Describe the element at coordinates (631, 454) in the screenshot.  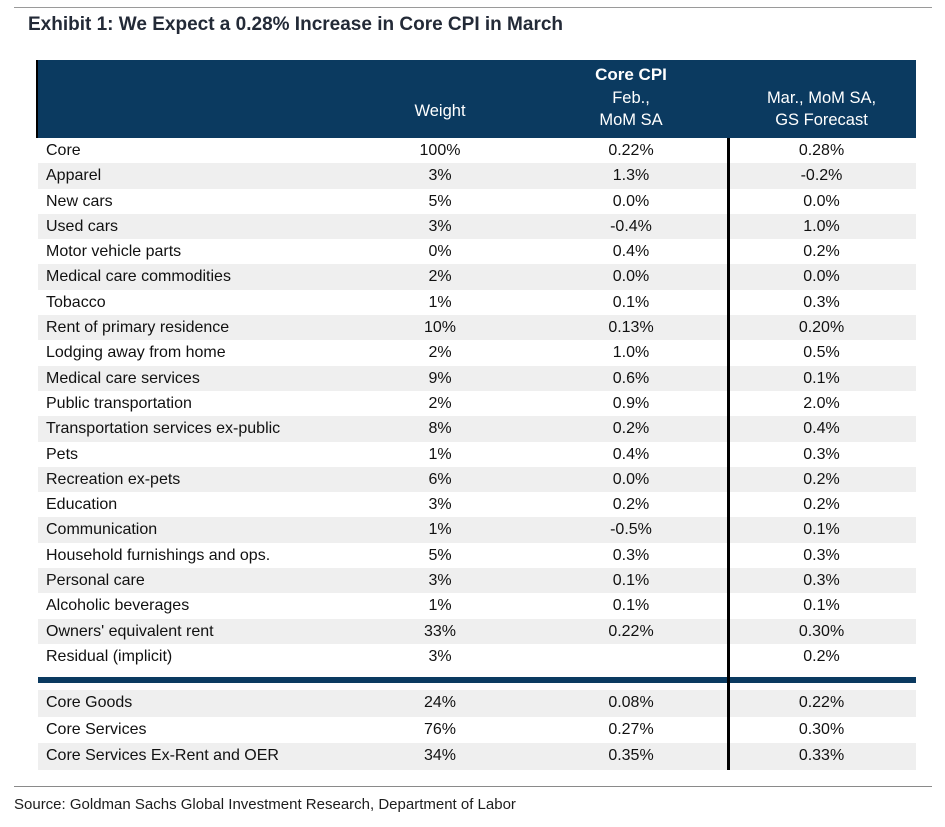
I see `cell-feb: 0.4%` at that location.